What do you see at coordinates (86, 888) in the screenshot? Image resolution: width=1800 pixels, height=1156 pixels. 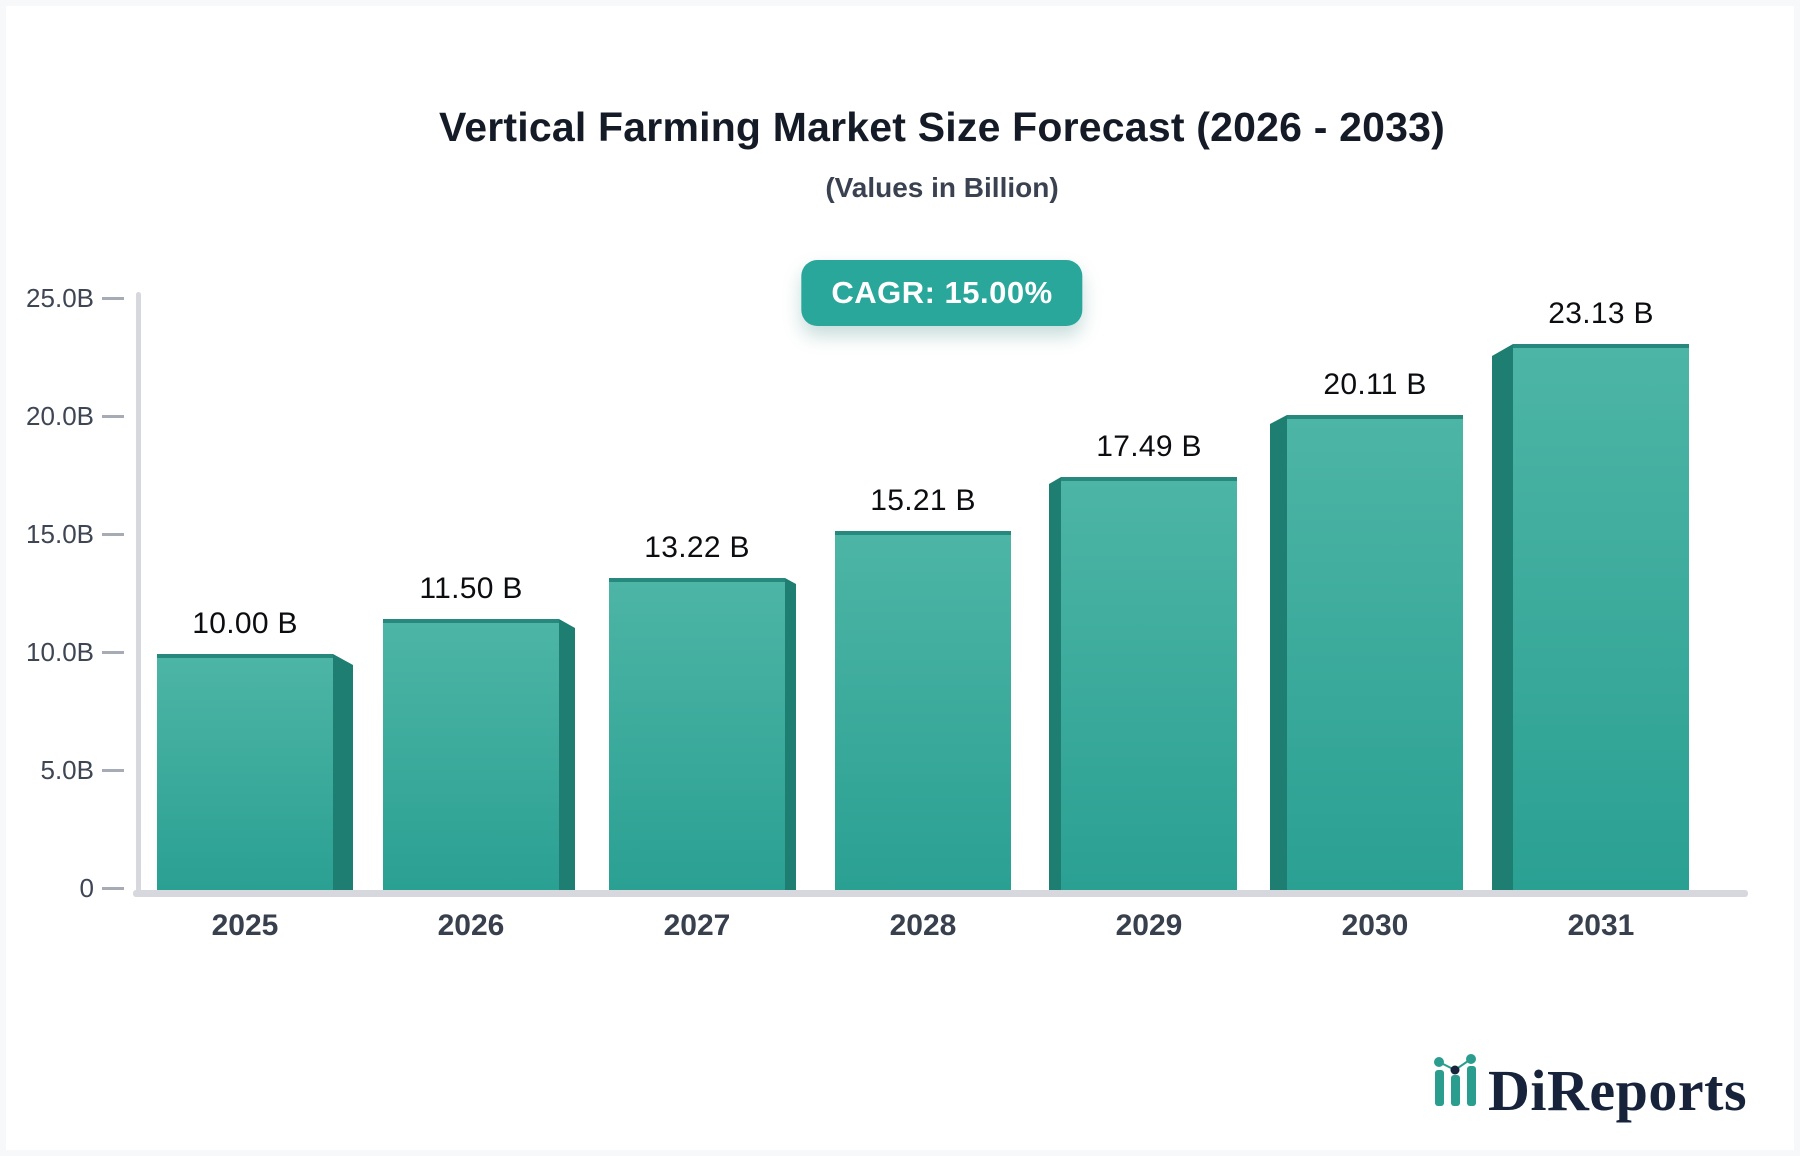 I see `y-axis-label: 0` at bounding box center [86, 888].